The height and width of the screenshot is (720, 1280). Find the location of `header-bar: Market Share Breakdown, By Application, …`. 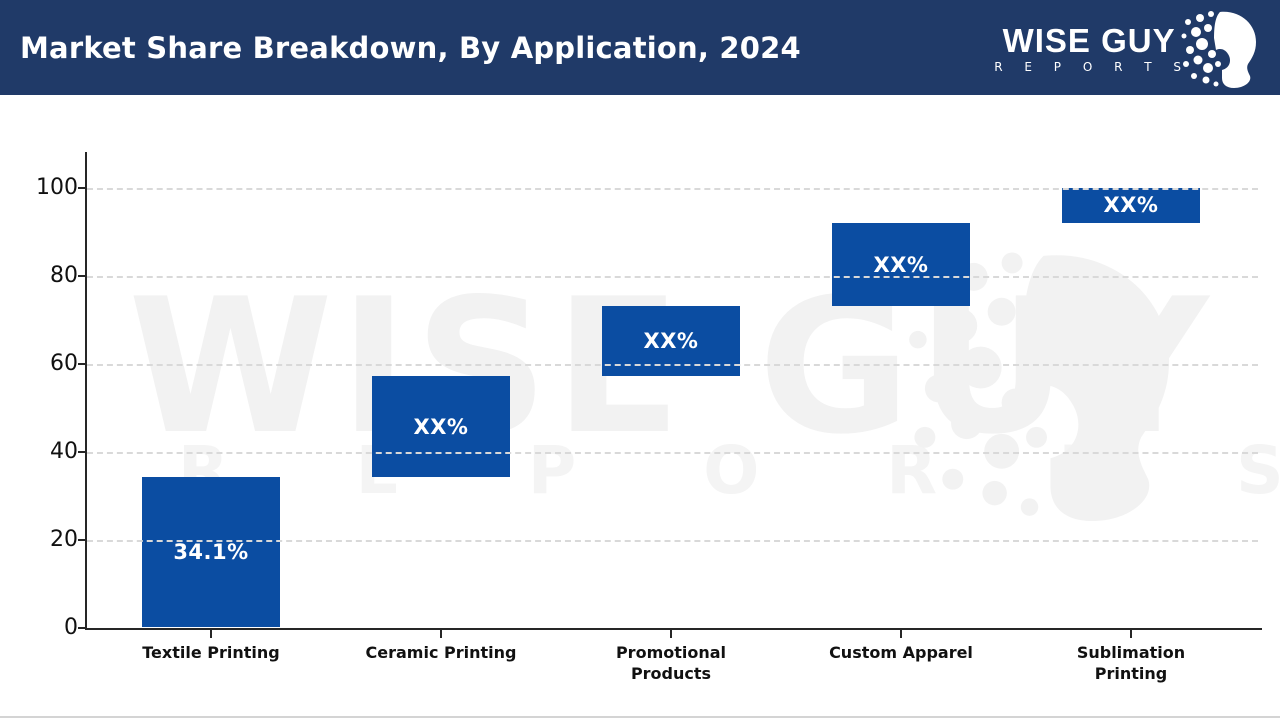

header-bar: Market Share Breakdown, By Application, … is located at coordinates (640, 47).